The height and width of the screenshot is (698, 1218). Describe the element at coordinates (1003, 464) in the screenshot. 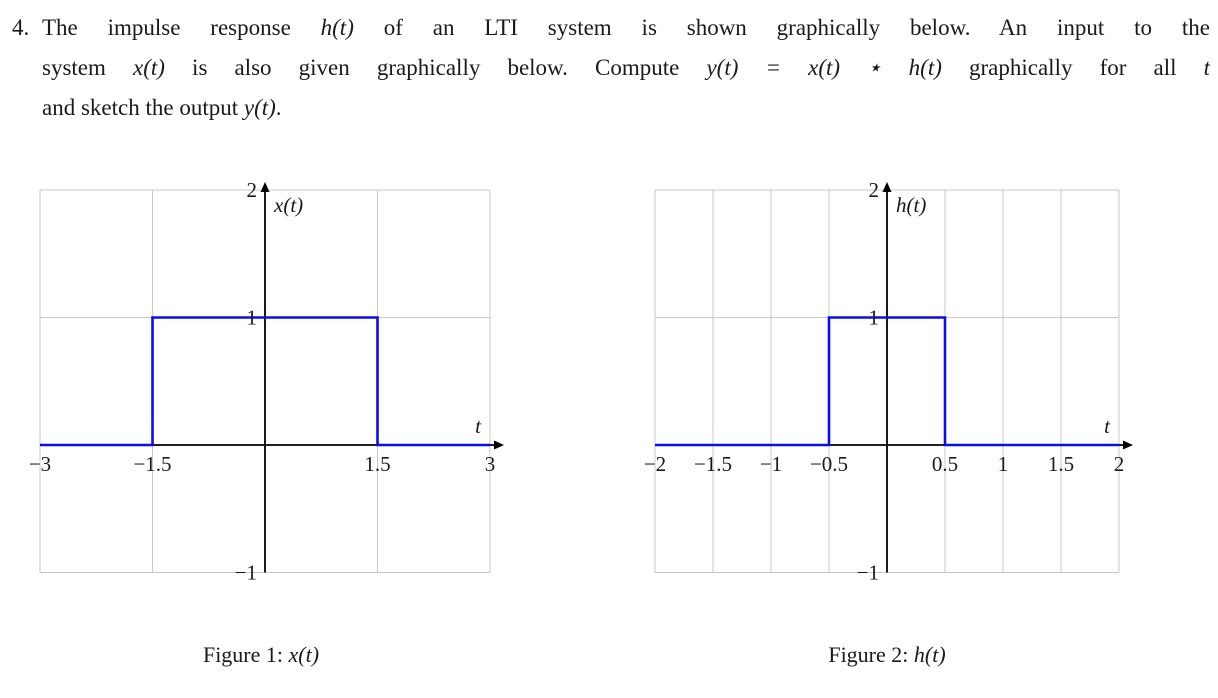

I see `x-tick-label: 1` at that location.